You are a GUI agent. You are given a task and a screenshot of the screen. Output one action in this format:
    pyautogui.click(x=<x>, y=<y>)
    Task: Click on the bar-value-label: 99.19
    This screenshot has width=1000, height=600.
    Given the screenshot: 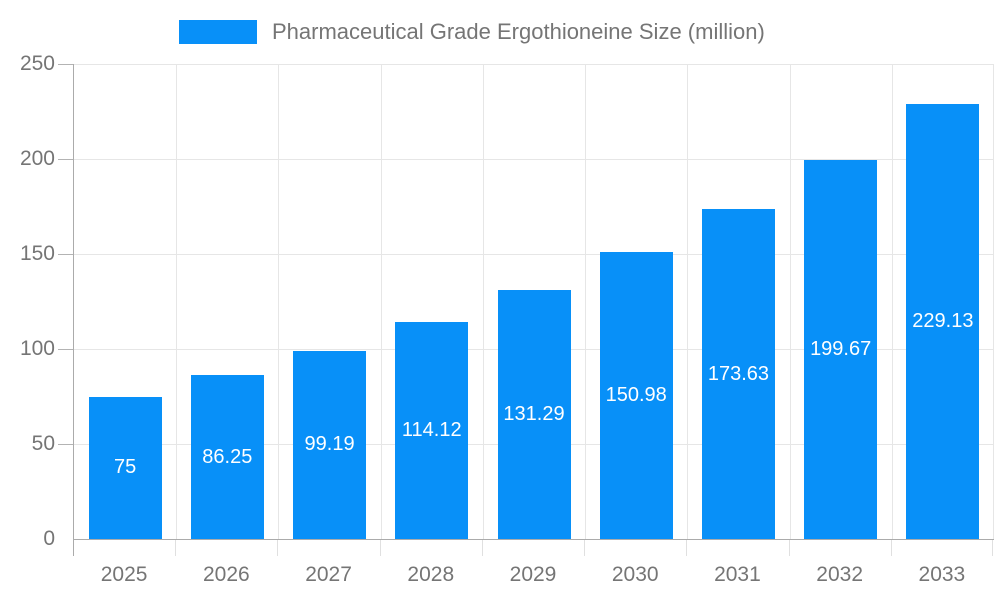 What is the action you would take?
    pyautogui.click(x=329, y=444)
    